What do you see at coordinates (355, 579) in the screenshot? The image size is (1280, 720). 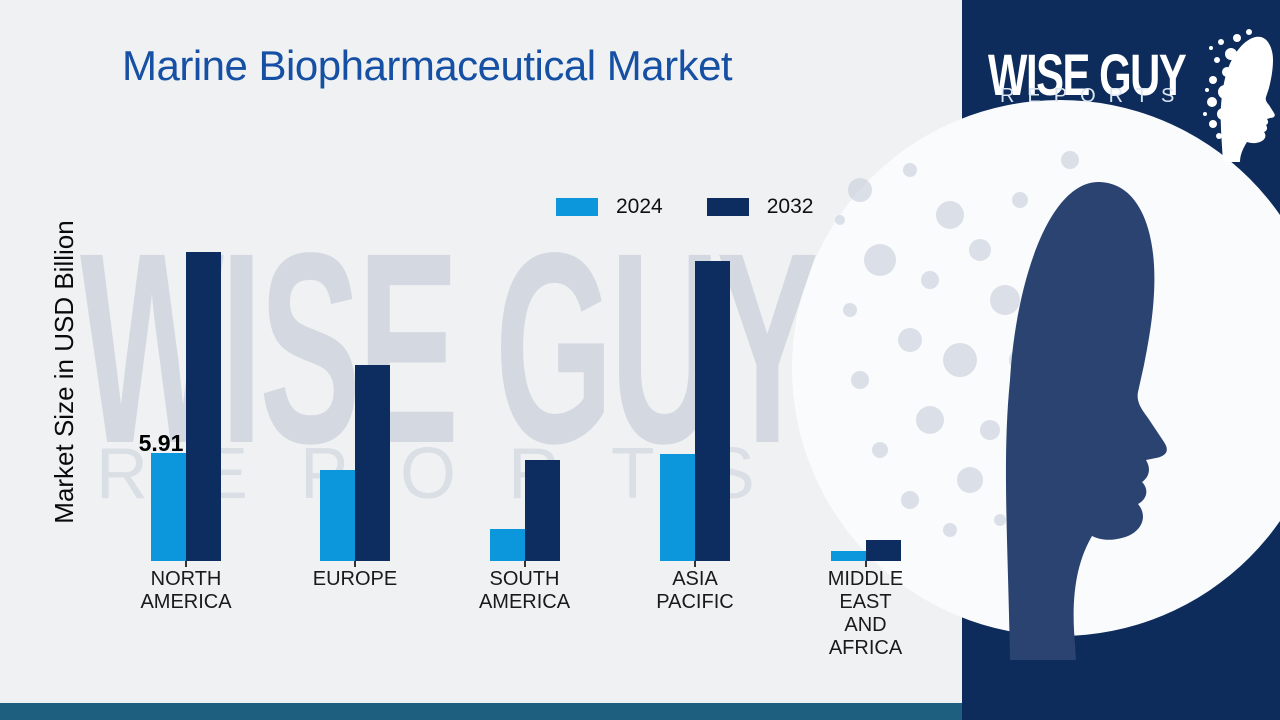 I see `x-axis-label-europe: EUROPE` at bounding box center [355, 579].